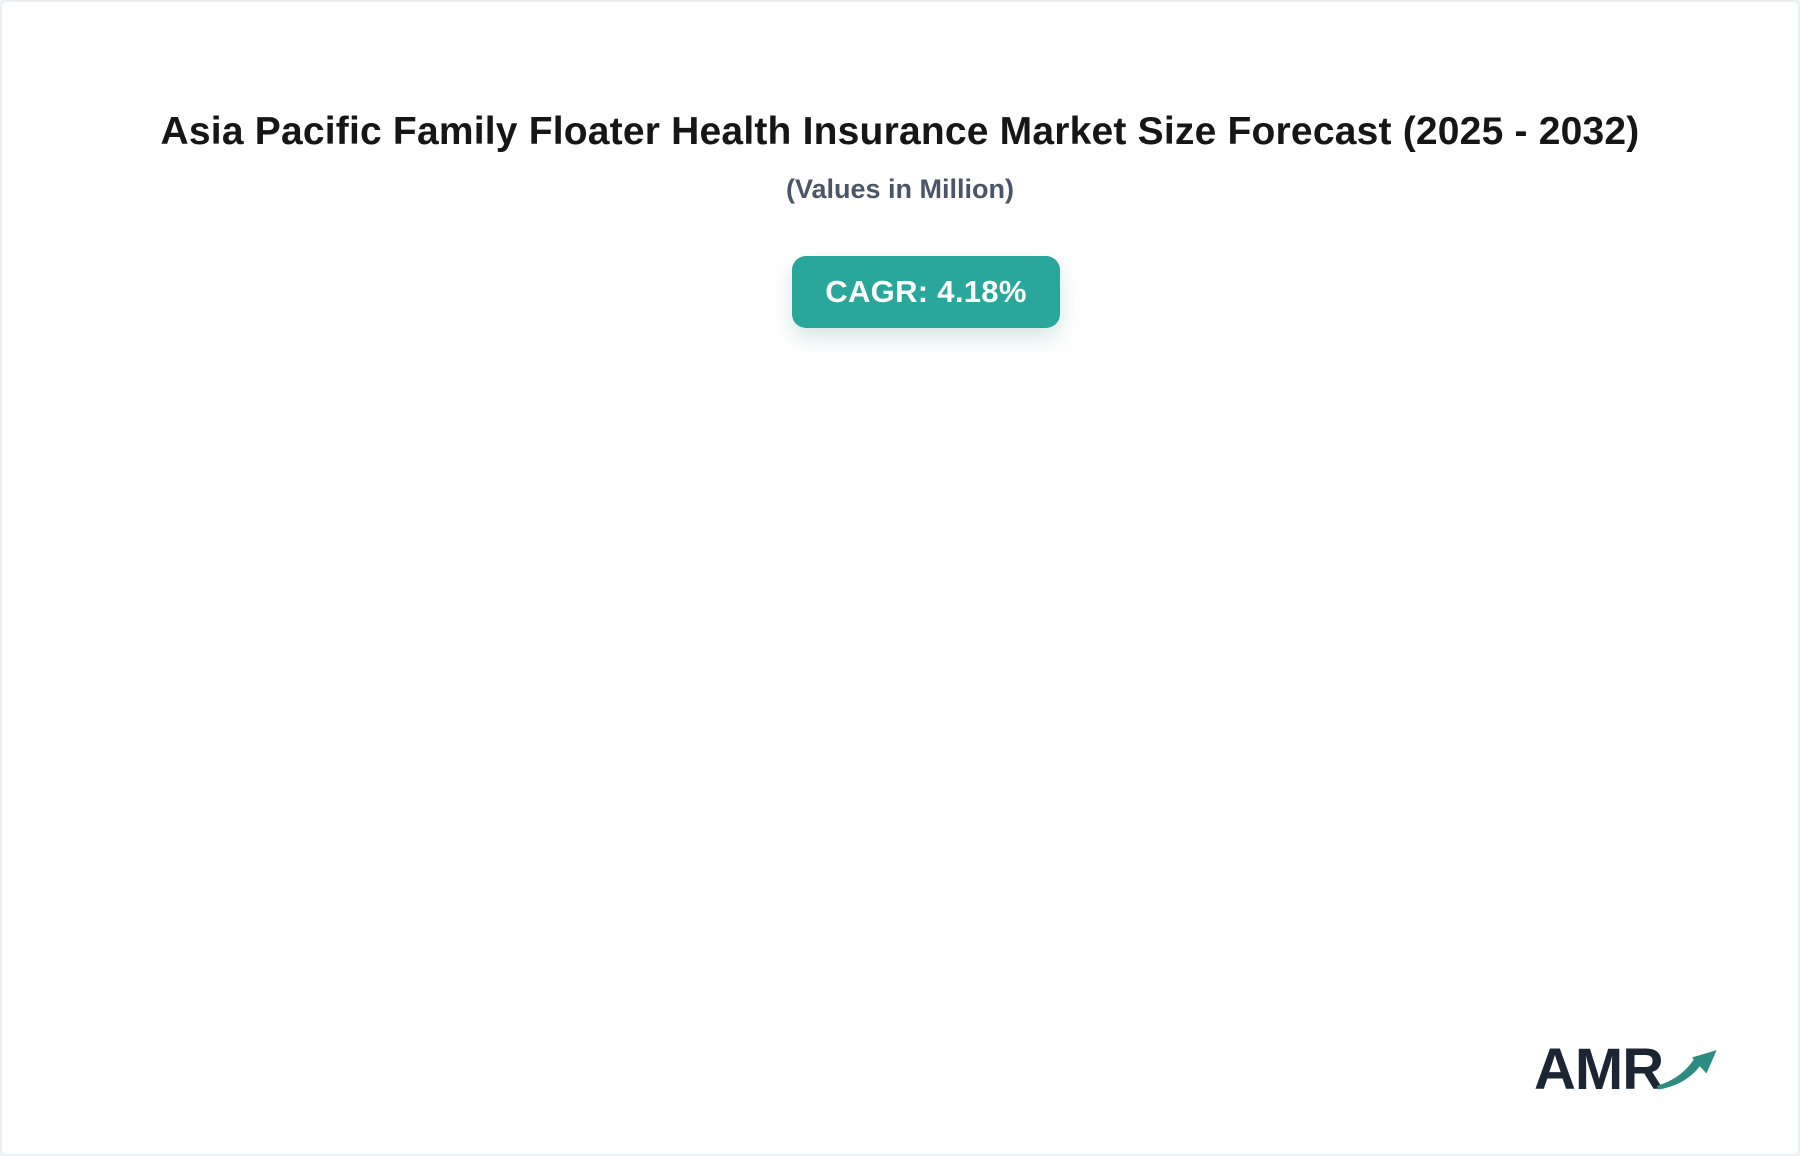 The height and width of the screenshot is (1156, 1800). I want to click on amr-logo-text: AMR, so click(1599, 1069).